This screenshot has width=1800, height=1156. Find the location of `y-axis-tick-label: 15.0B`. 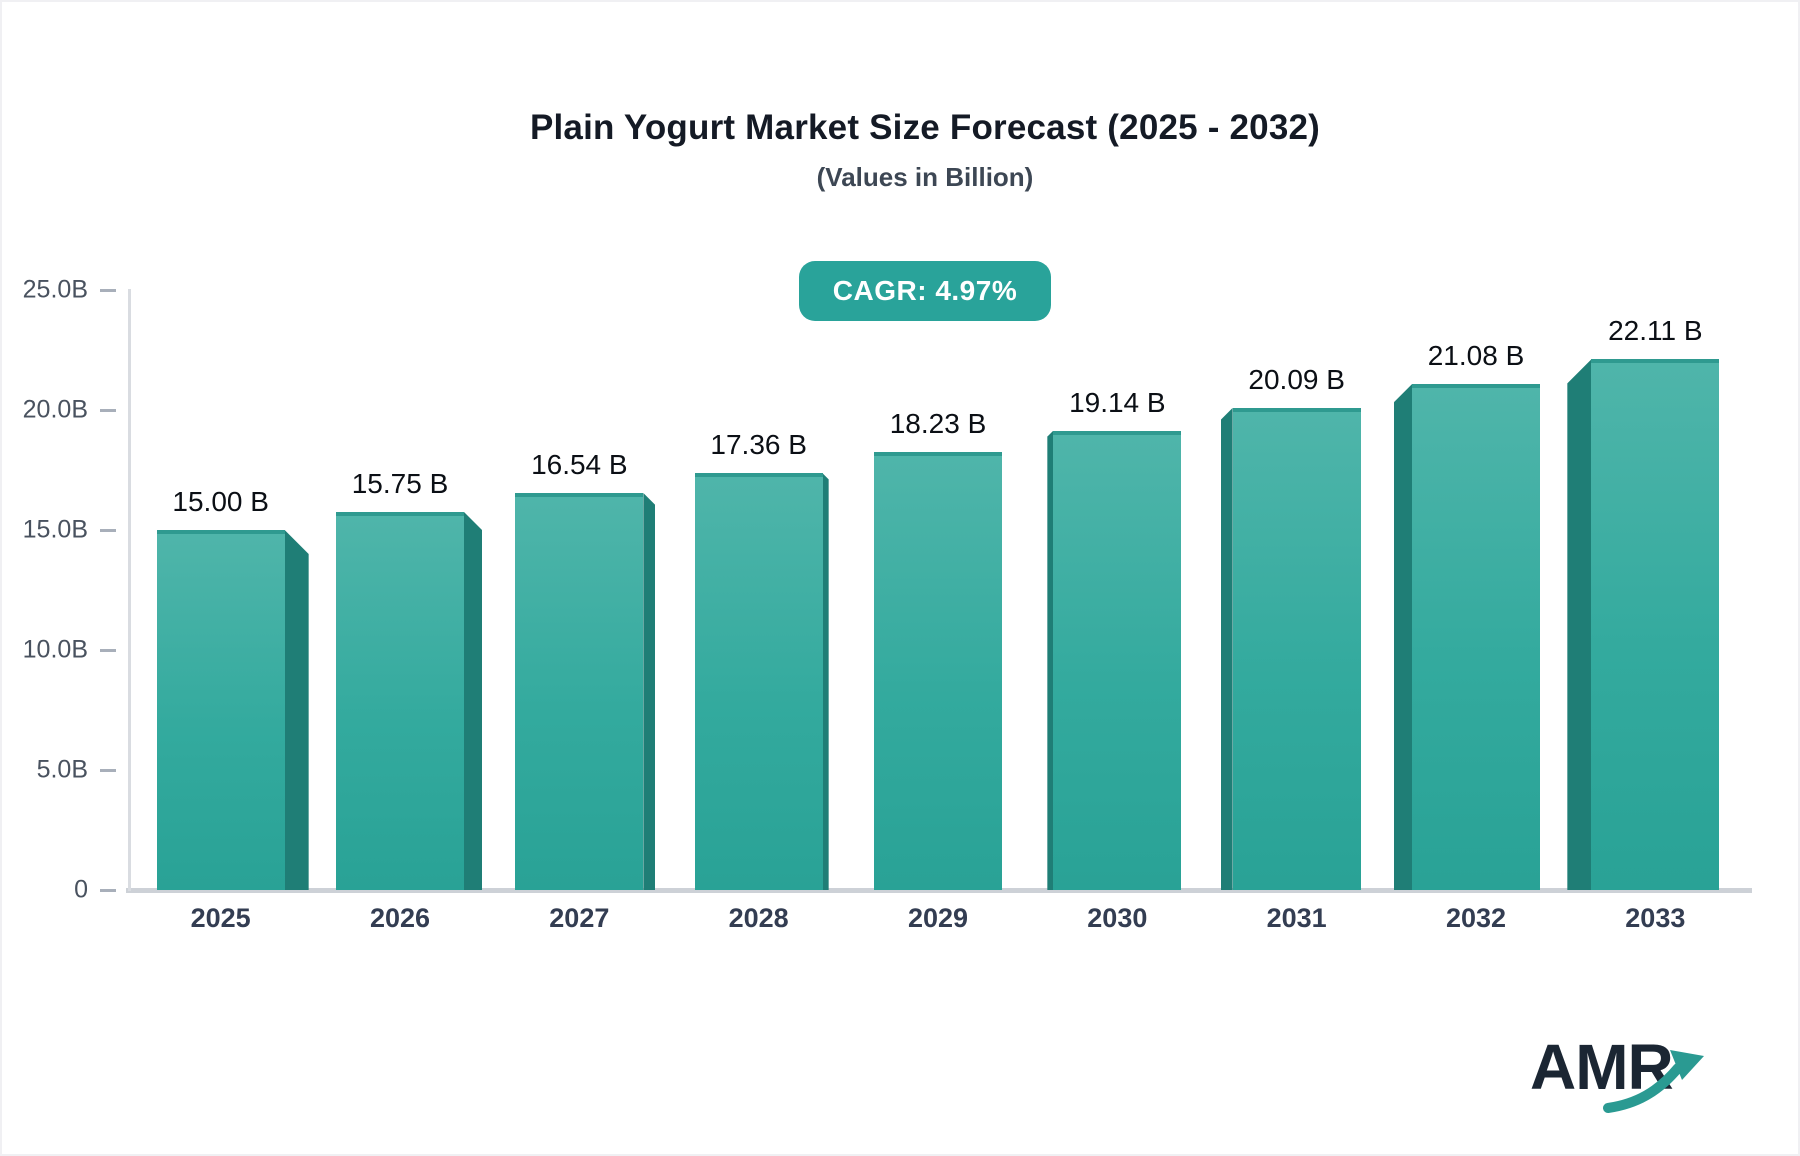

y-axis-tick-label: 15.0B is located at coordinates (55, 529).